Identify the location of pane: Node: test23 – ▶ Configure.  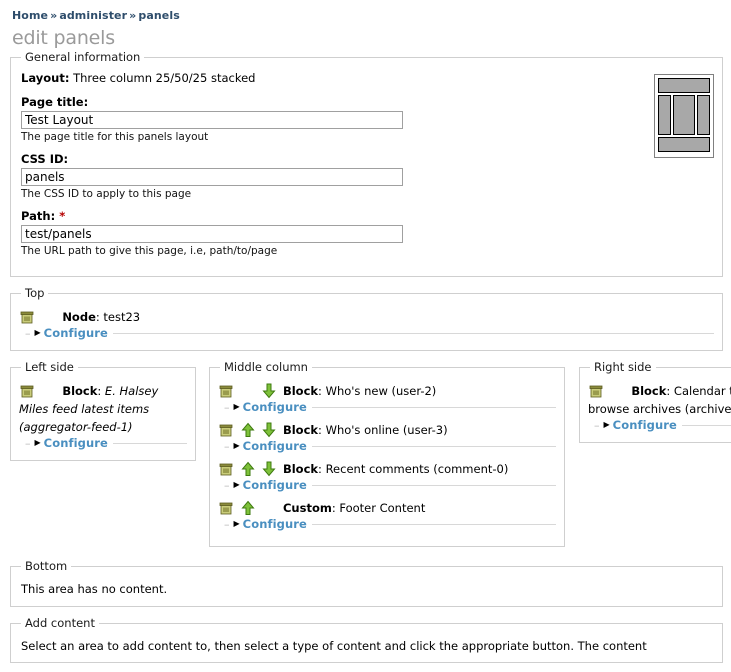
(366, 324).